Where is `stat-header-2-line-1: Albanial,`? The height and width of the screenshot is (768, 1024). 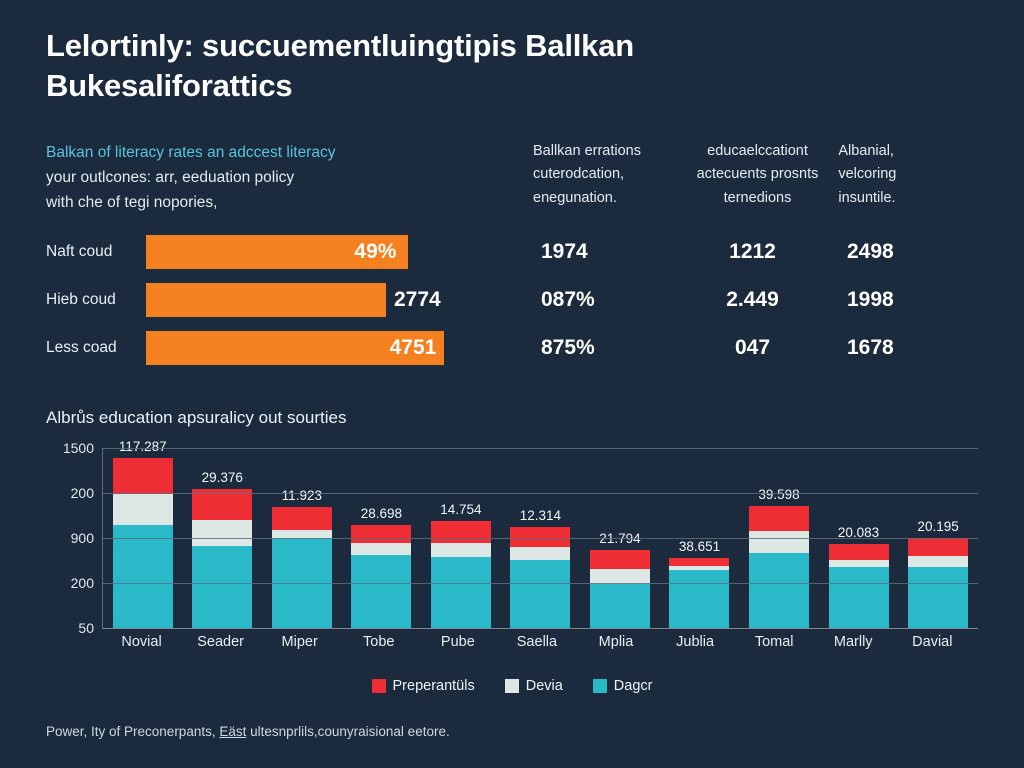
stat-header-2-line-1: Albanial, is located at coordinates (866, 151).